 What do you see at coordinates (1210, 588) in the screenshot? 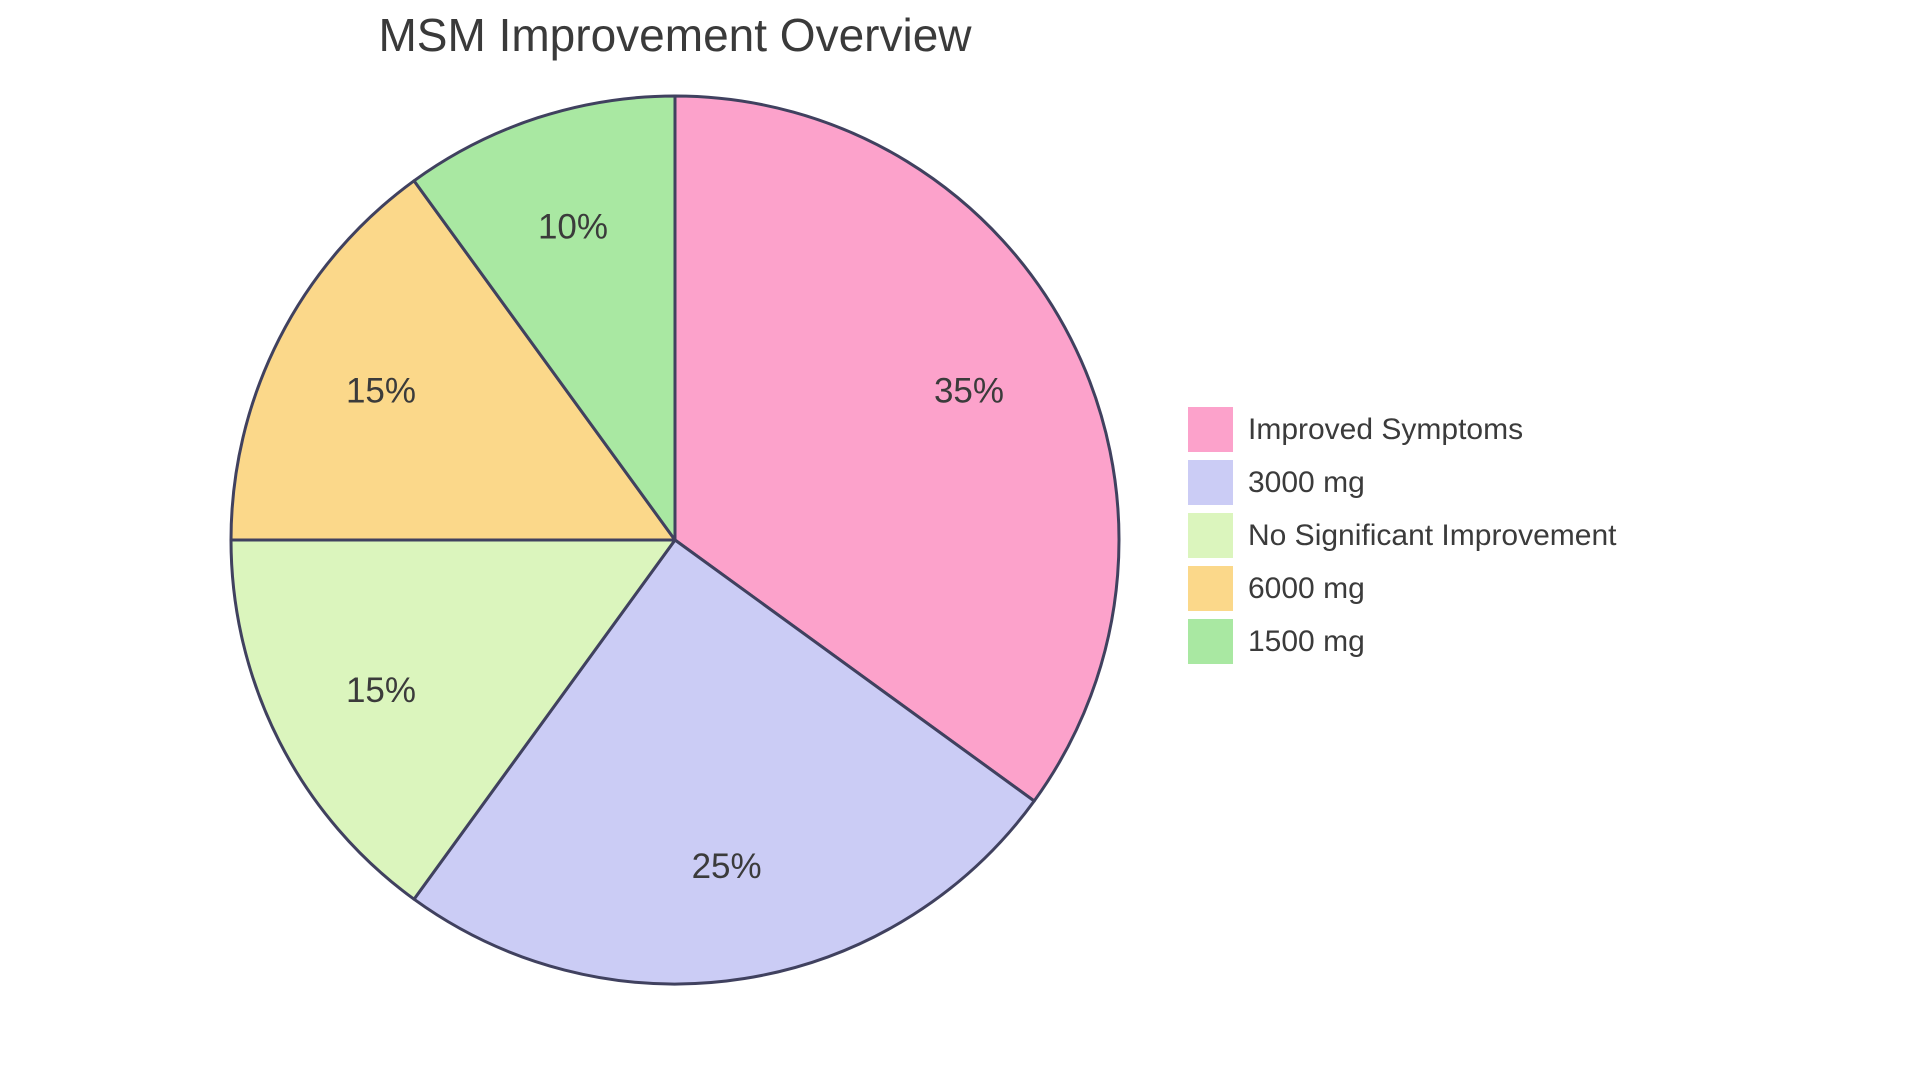
I see `legend-swatch-6000-mg` at bounding box center [1210, 588].